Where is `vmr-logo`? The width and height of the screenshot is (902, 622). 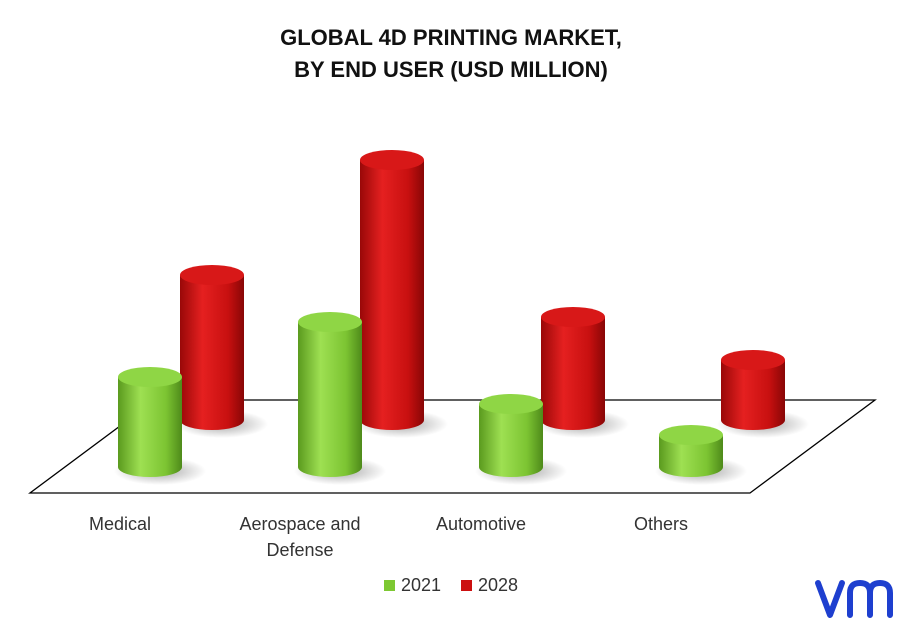
vmr-logo is located at coordinates (854, 599).